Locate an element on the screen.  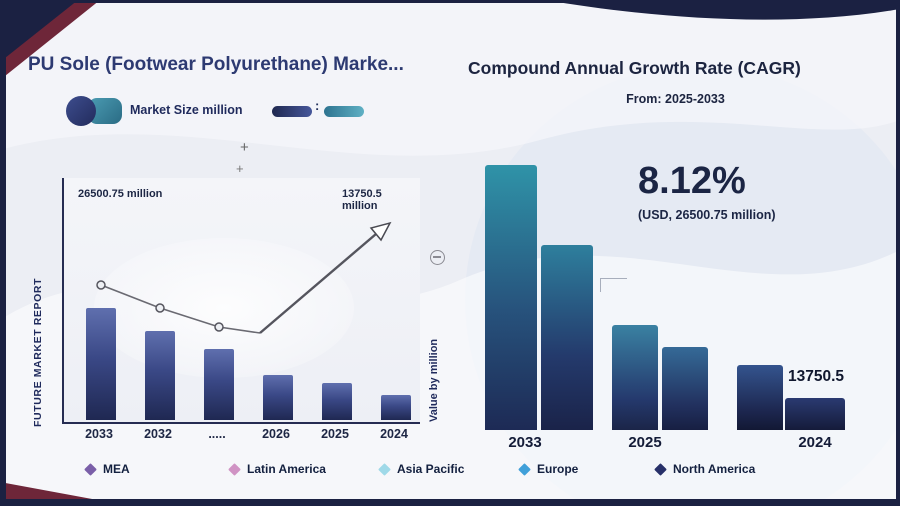
x-tick-2024: 2024 is located at coordinates (394, 434).